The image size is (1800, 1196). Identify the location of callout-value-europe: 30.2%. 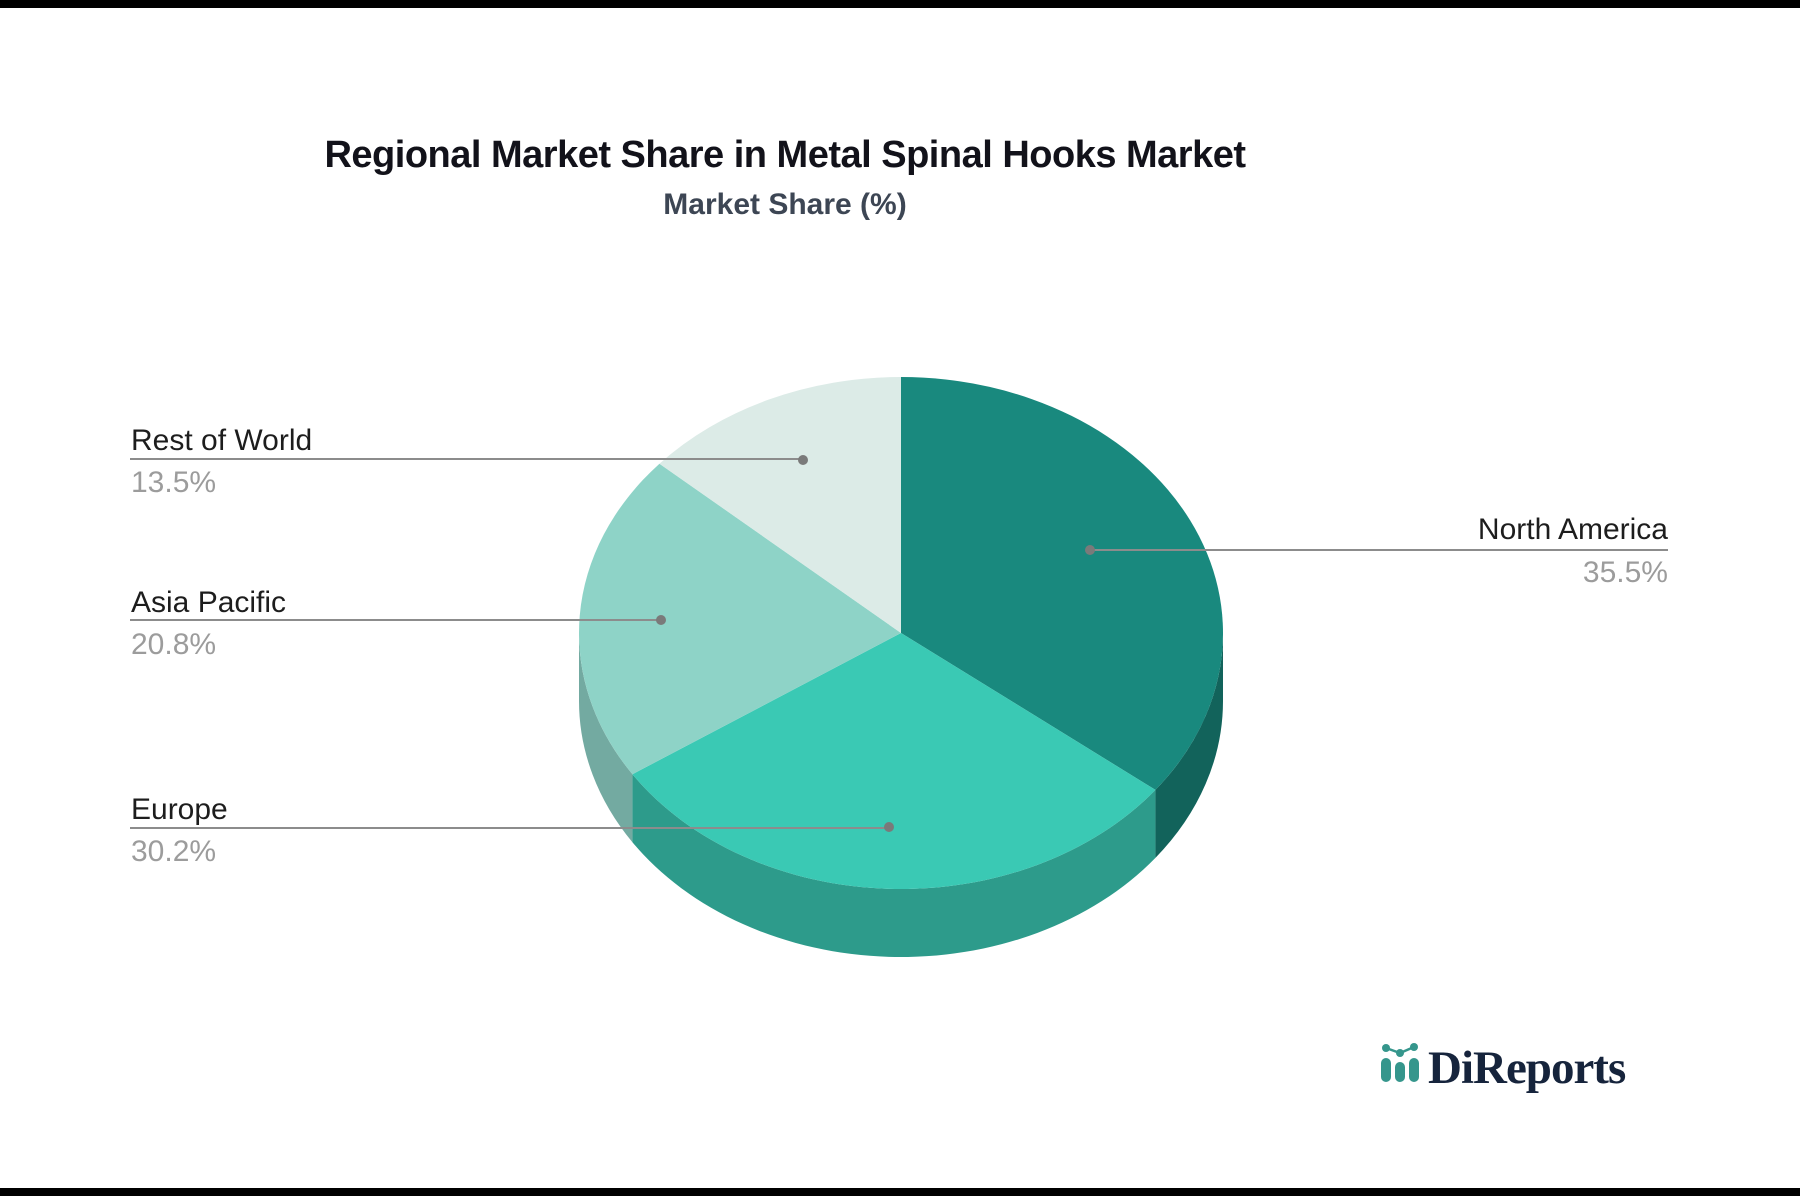
(174, 851).